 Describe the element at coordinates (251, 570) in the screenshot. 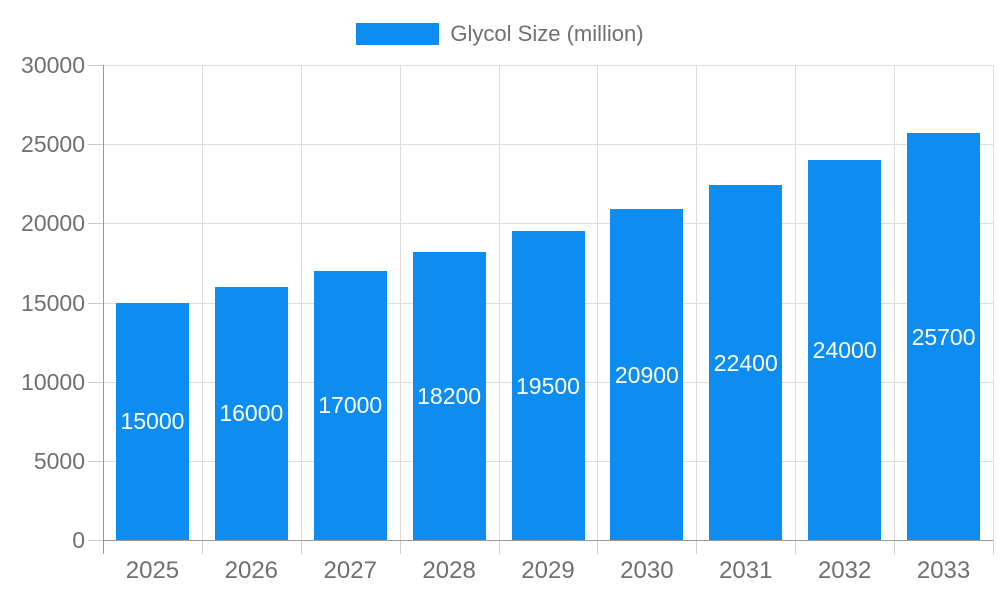

I see `x-axis-label: 2026` at that location.